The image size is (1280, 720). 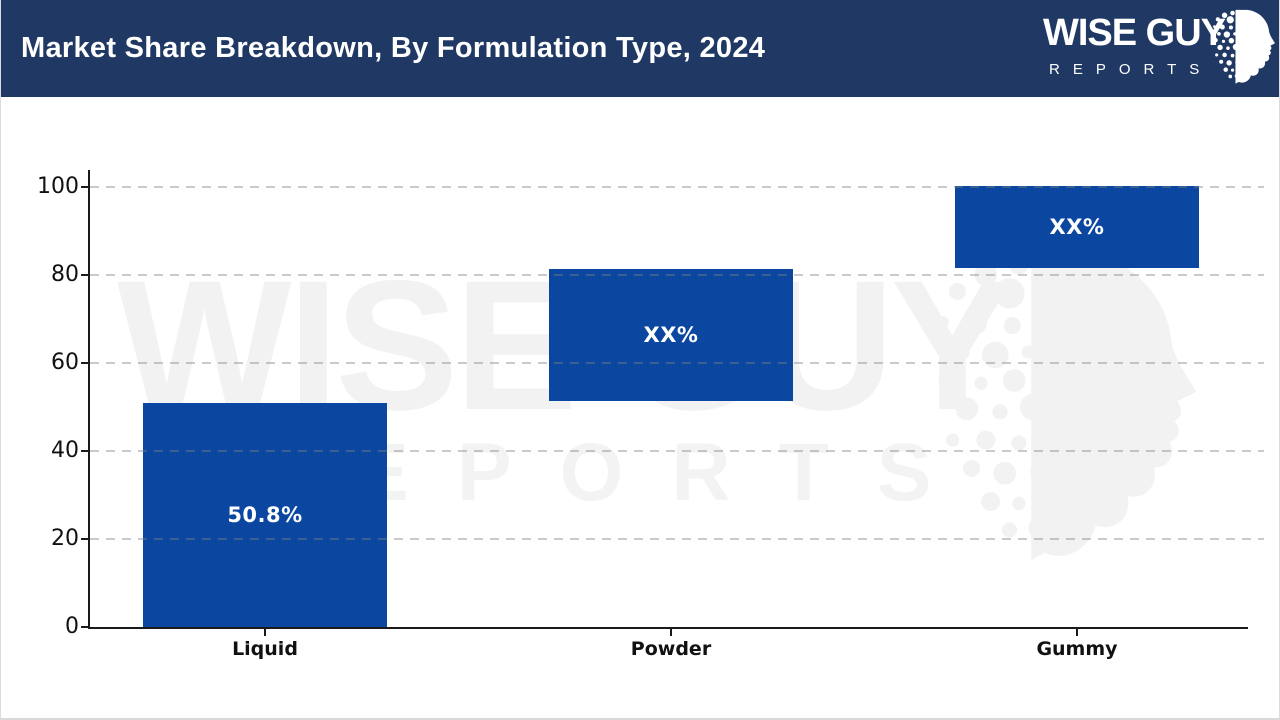 I want to click on bar-gummy: XX%, so click(x=1077, y=226).